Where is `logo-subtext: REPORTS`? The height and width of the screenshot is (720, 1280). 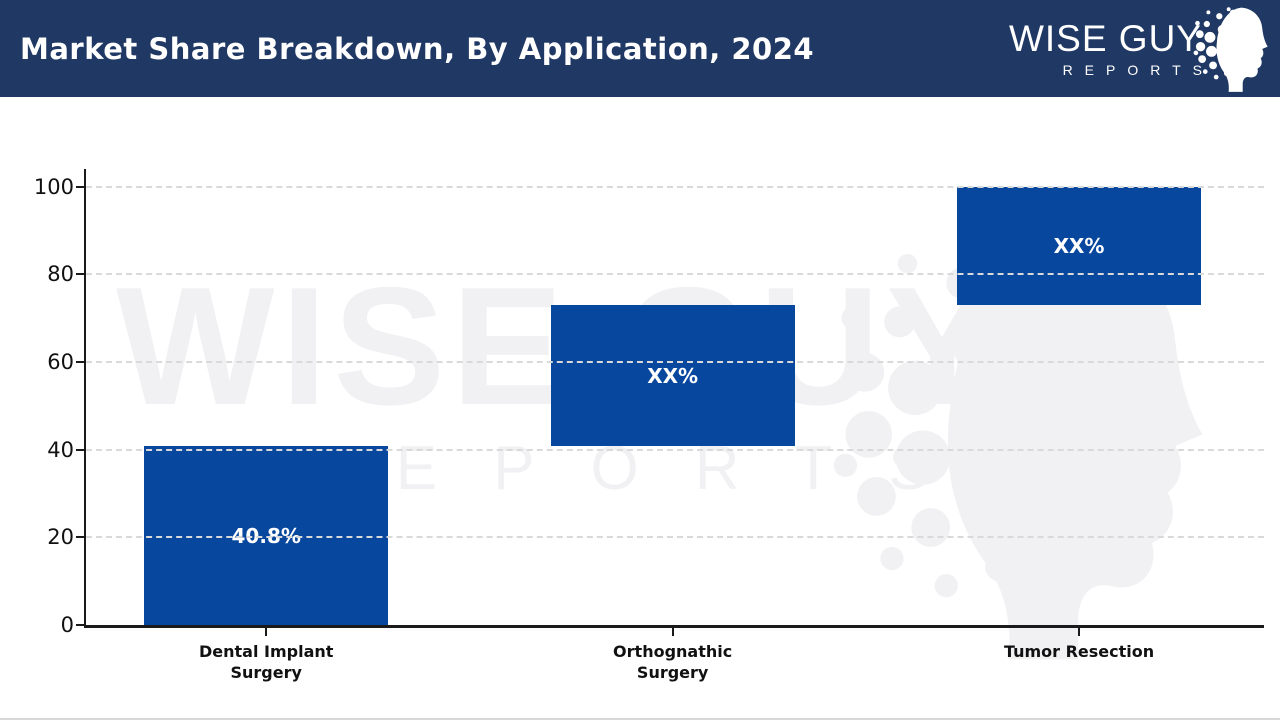 logo-subtext: REPORTS is located at coordinates (1138, 69).